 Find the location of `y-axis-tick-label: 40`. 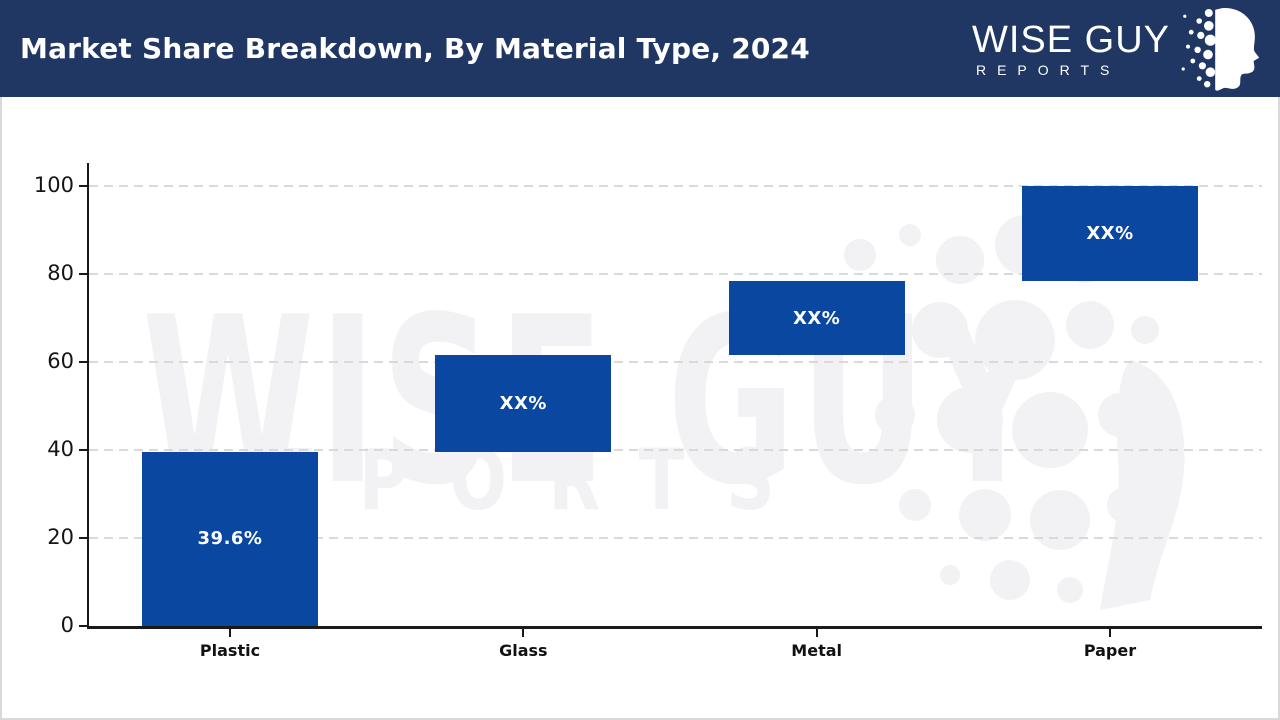

y-axis-tick-label: 40 is located at coordinates (60, 449).